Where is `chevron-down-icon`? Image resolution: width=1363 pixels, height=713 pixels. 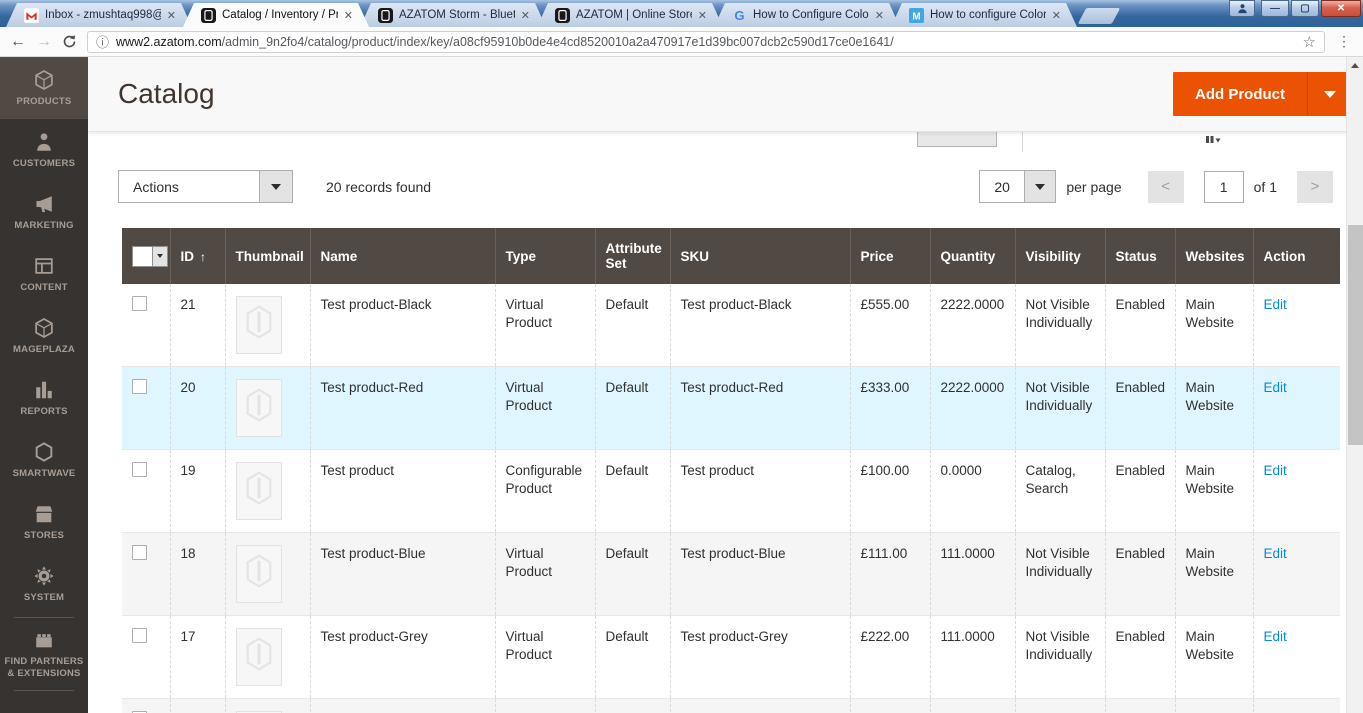
chevron-down-icon is located at coordinates (1329, 94).